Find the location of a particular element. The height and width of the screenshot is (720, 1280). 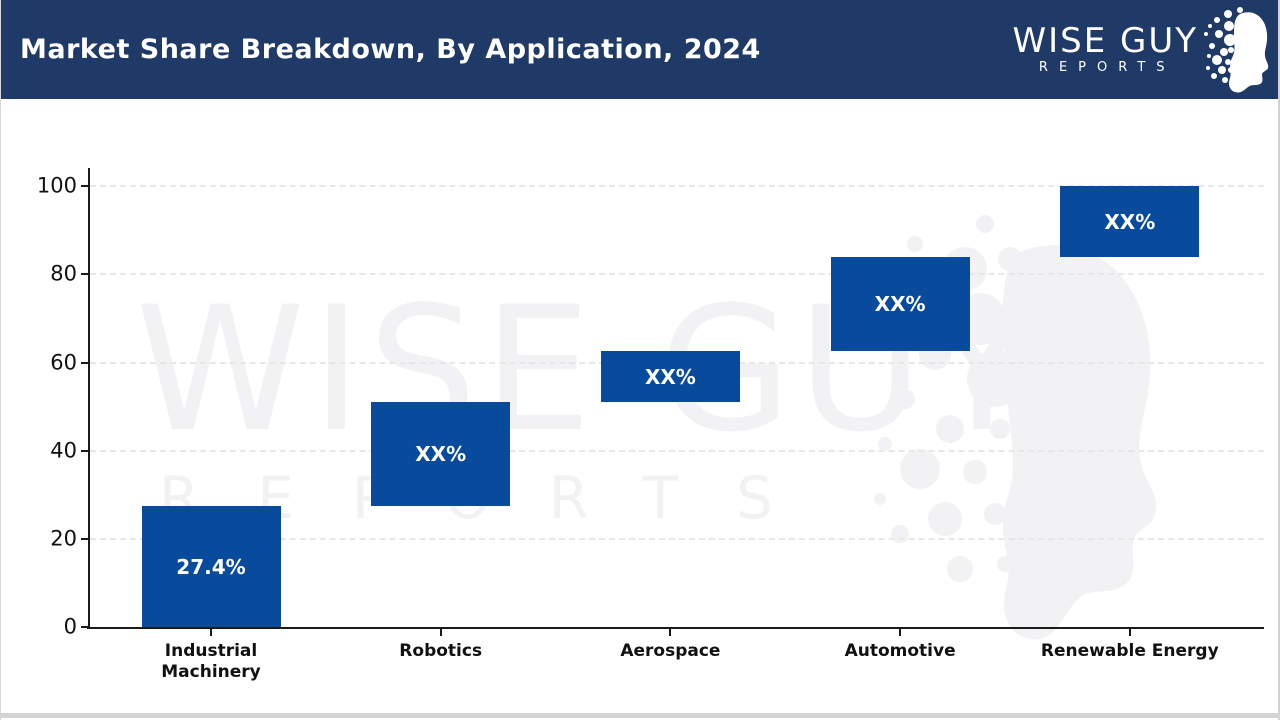

bar-aerospace is located at coordinates (670, 377).